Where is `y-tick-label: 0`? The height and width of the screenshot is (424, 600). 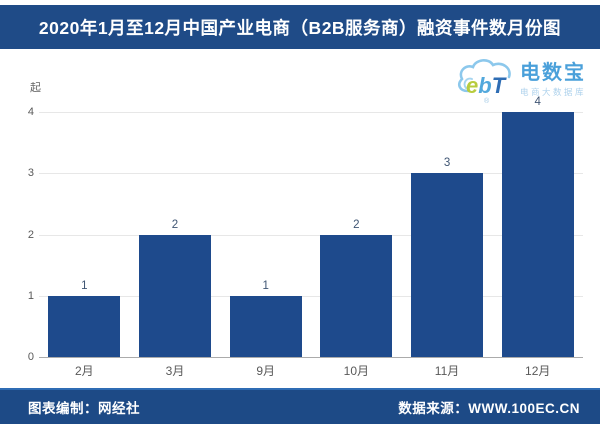
y-tick-label: 0 is located at coordinates (30, 357).